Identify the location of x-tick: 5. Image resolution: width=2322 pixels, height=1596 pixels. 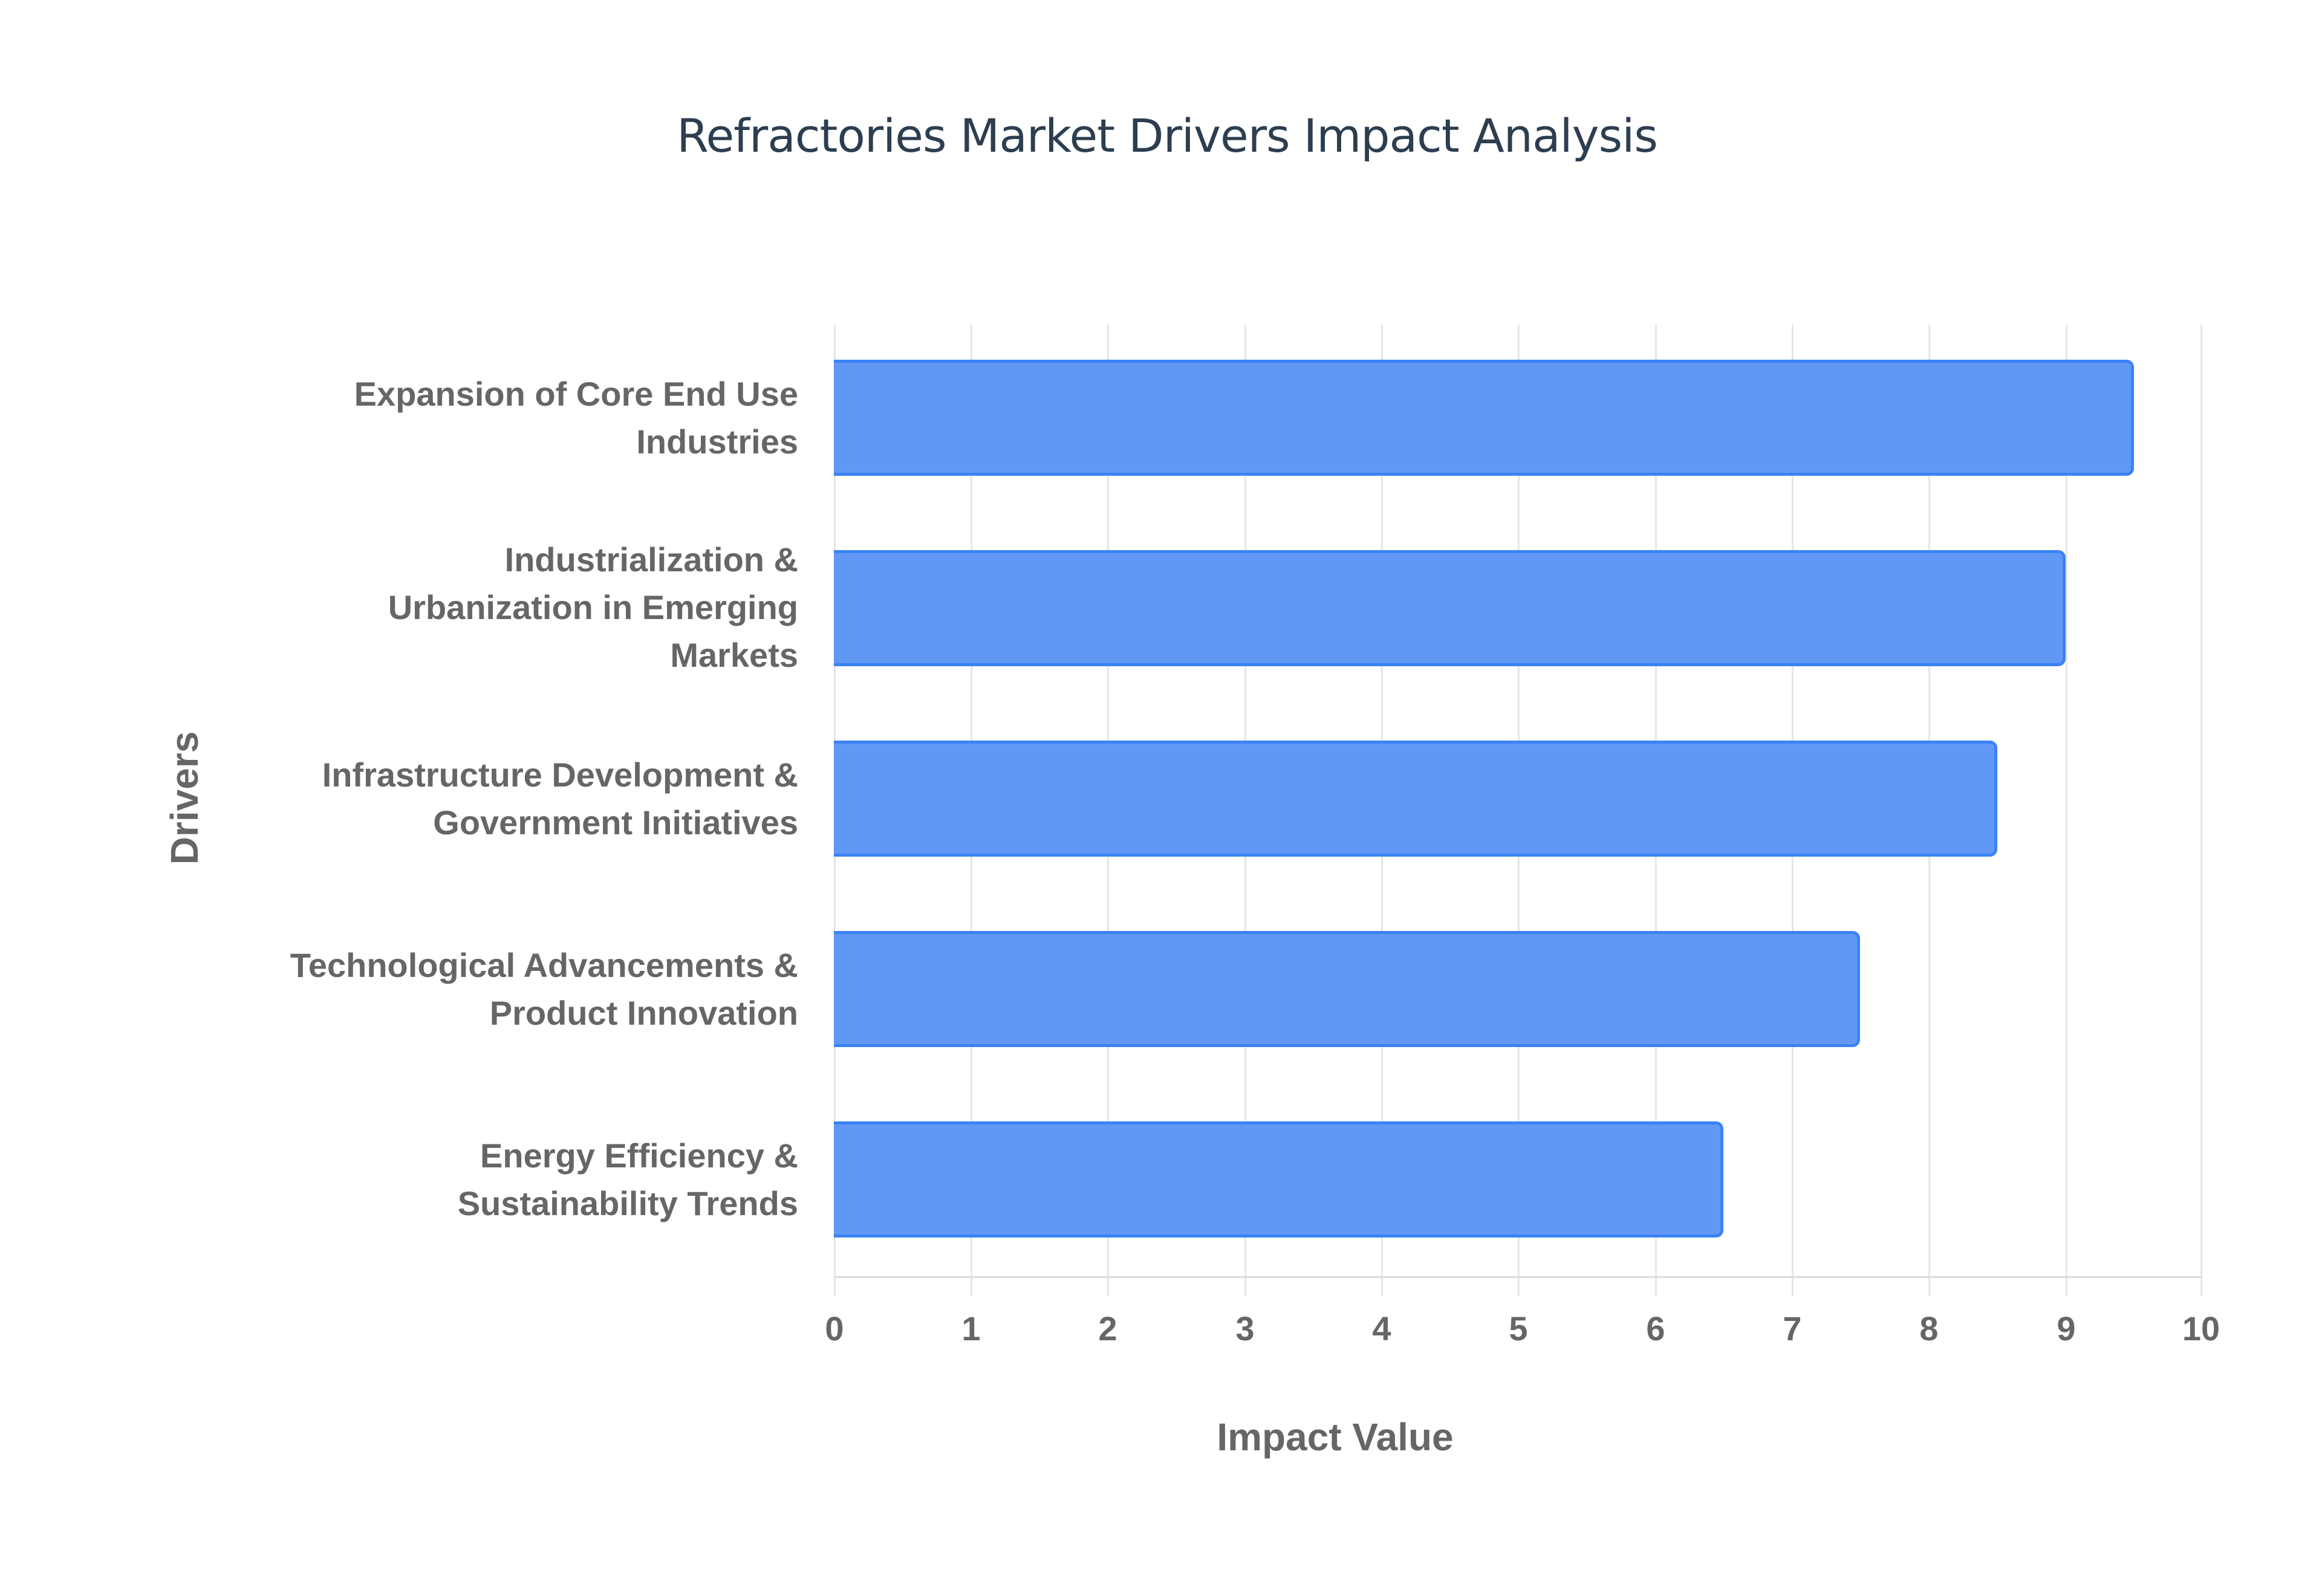
(1518, 1328).